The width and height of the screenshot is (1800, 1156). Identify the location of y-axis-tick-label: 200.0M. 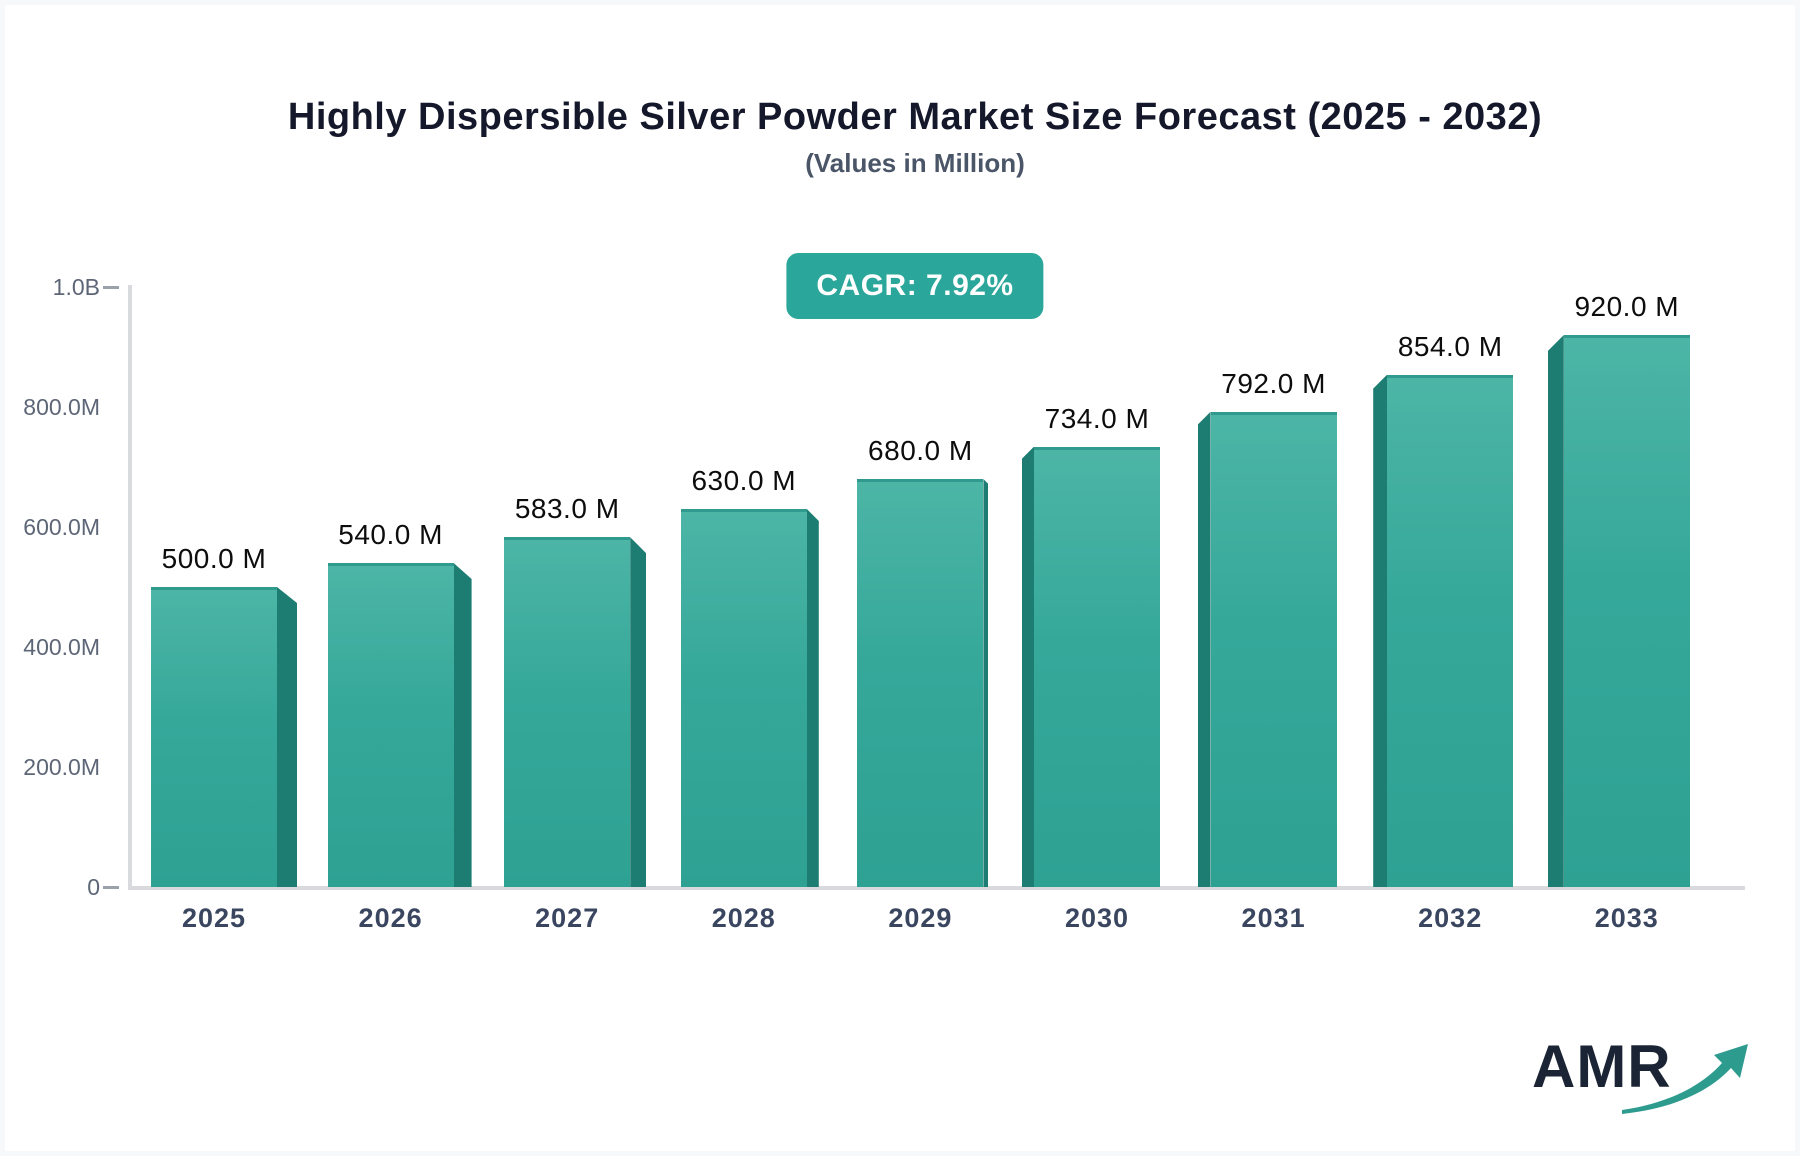
(61, 767).